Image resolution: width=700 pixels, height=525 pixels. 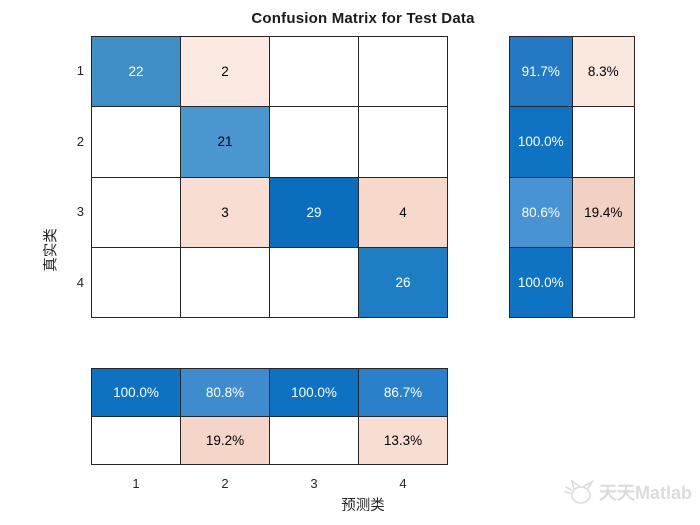 I want to click on y-tick-label-4: 4, so click(x=80, y=282).